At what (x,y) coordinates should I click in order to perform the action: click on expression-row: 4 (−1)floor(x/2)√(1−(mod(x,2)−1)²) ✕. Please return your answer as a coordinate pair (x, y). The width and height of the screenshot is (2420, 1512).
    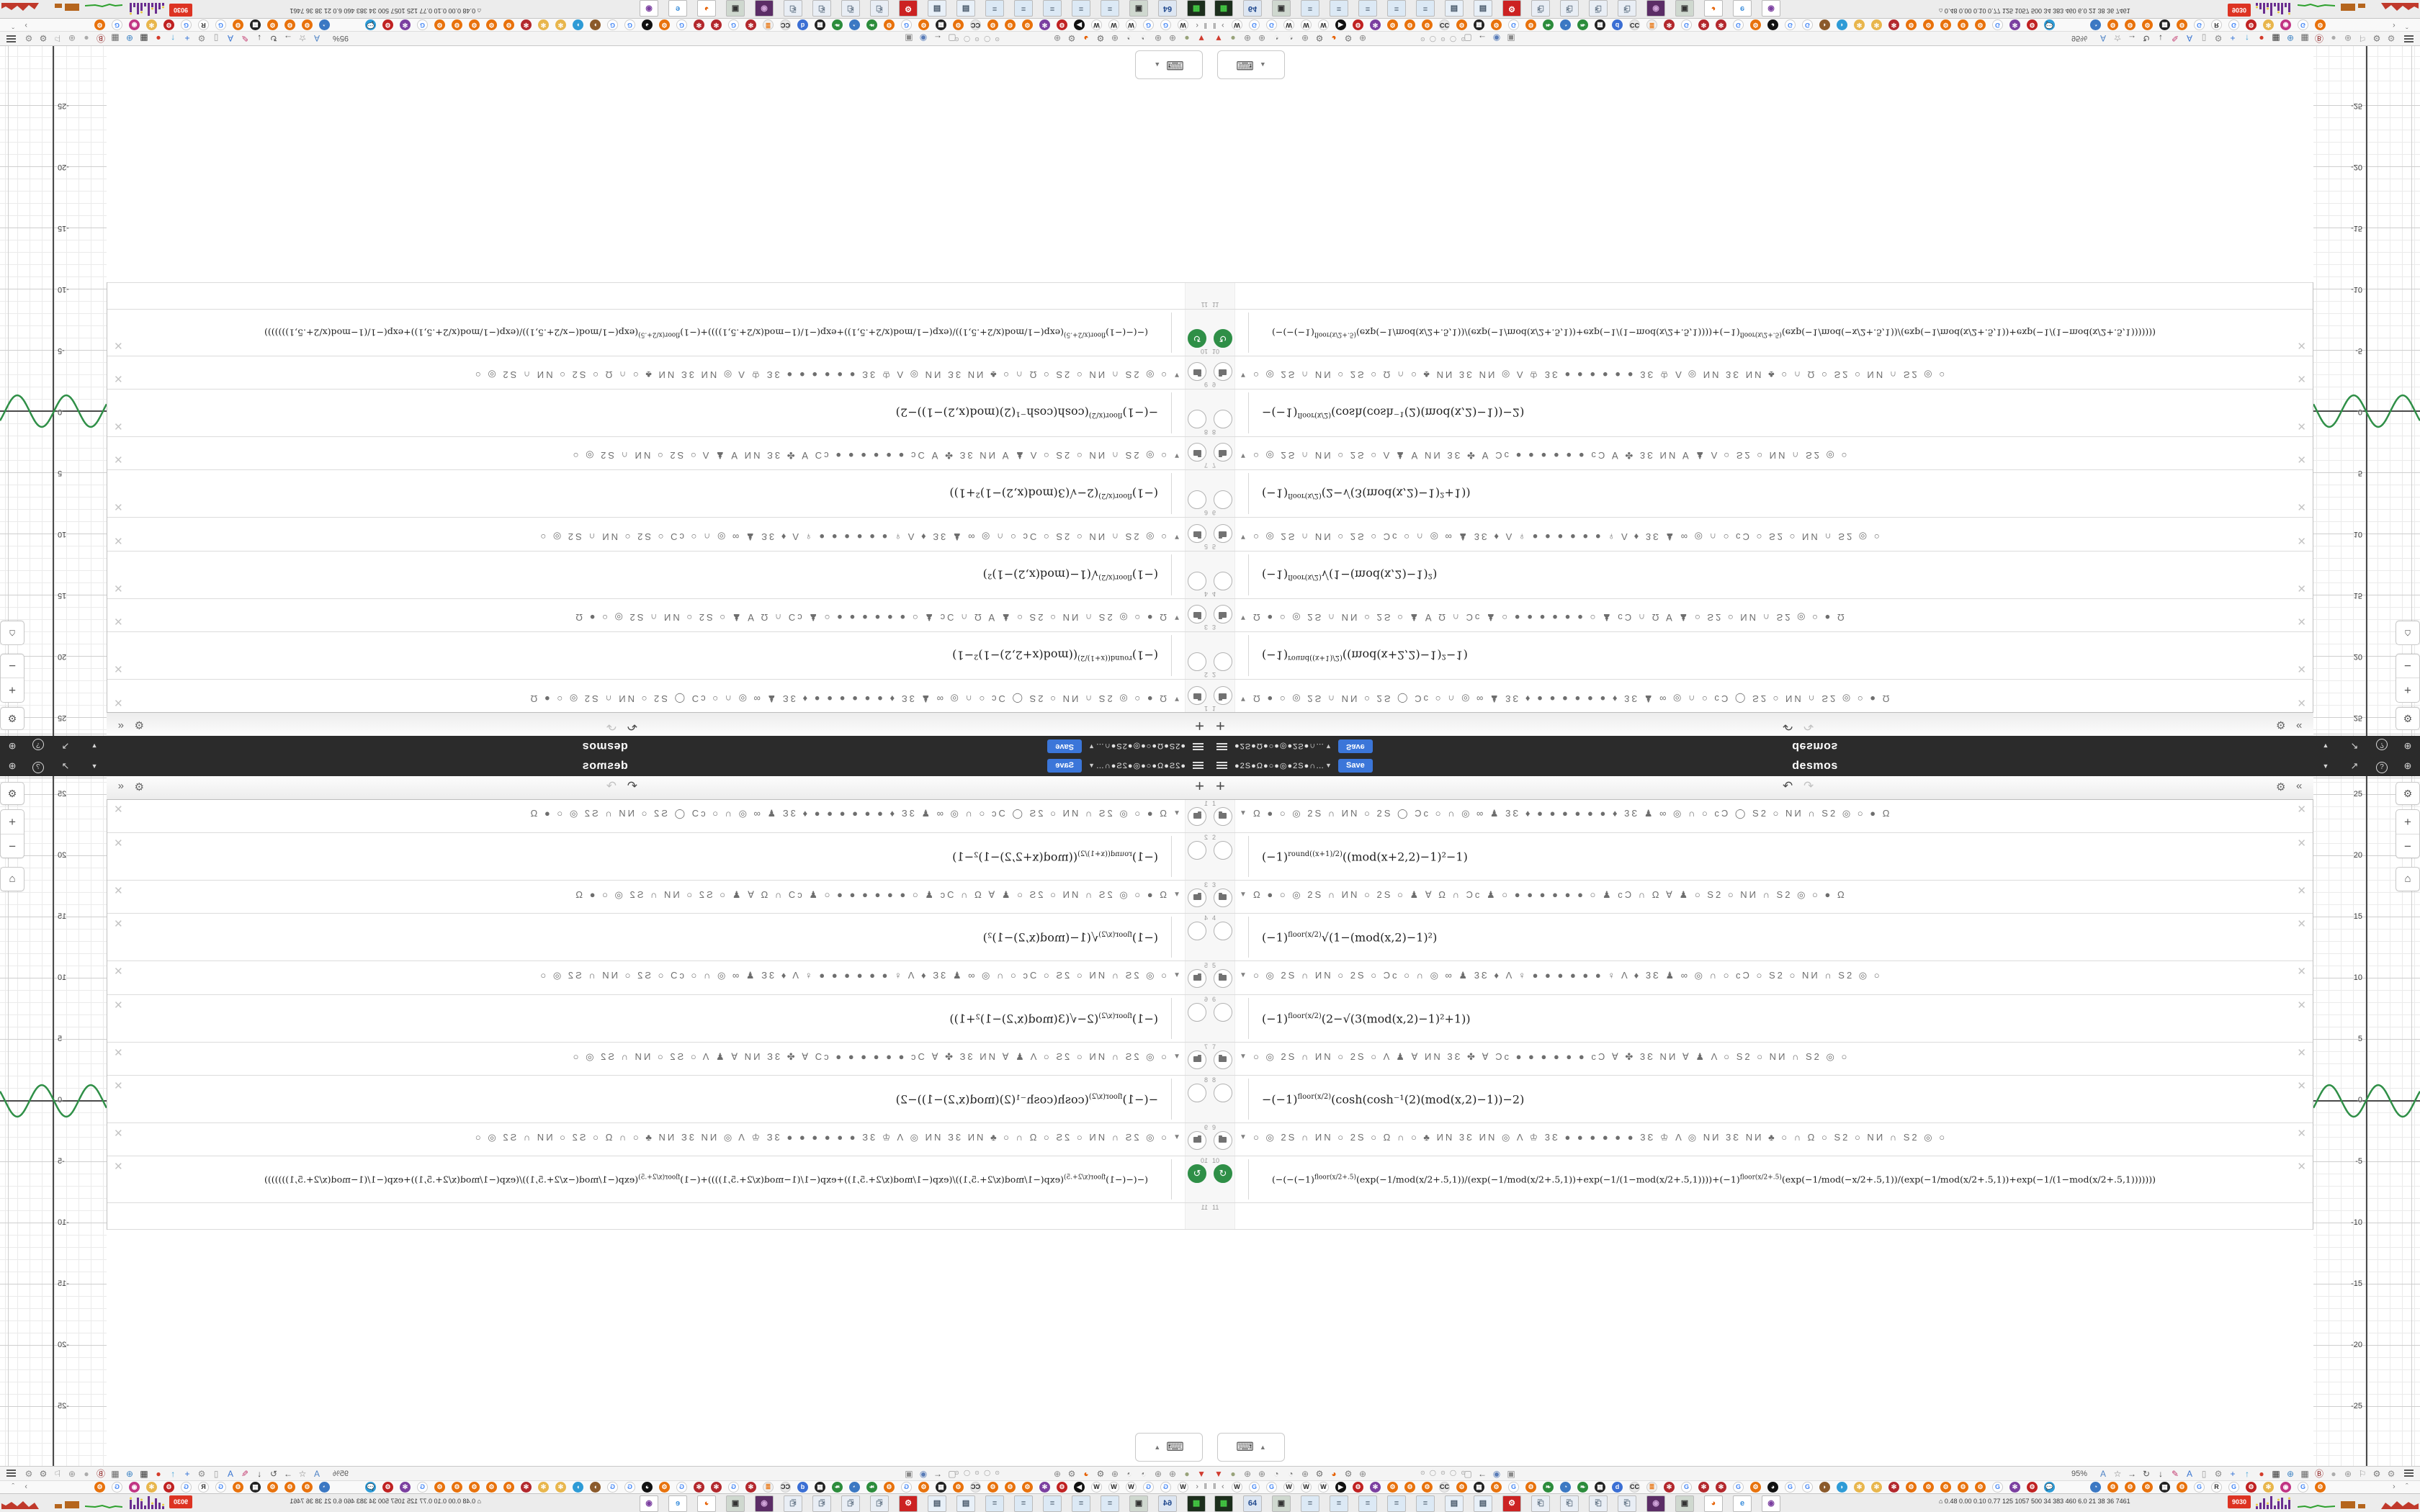
    Looking at the image, I should click on (658, 574).